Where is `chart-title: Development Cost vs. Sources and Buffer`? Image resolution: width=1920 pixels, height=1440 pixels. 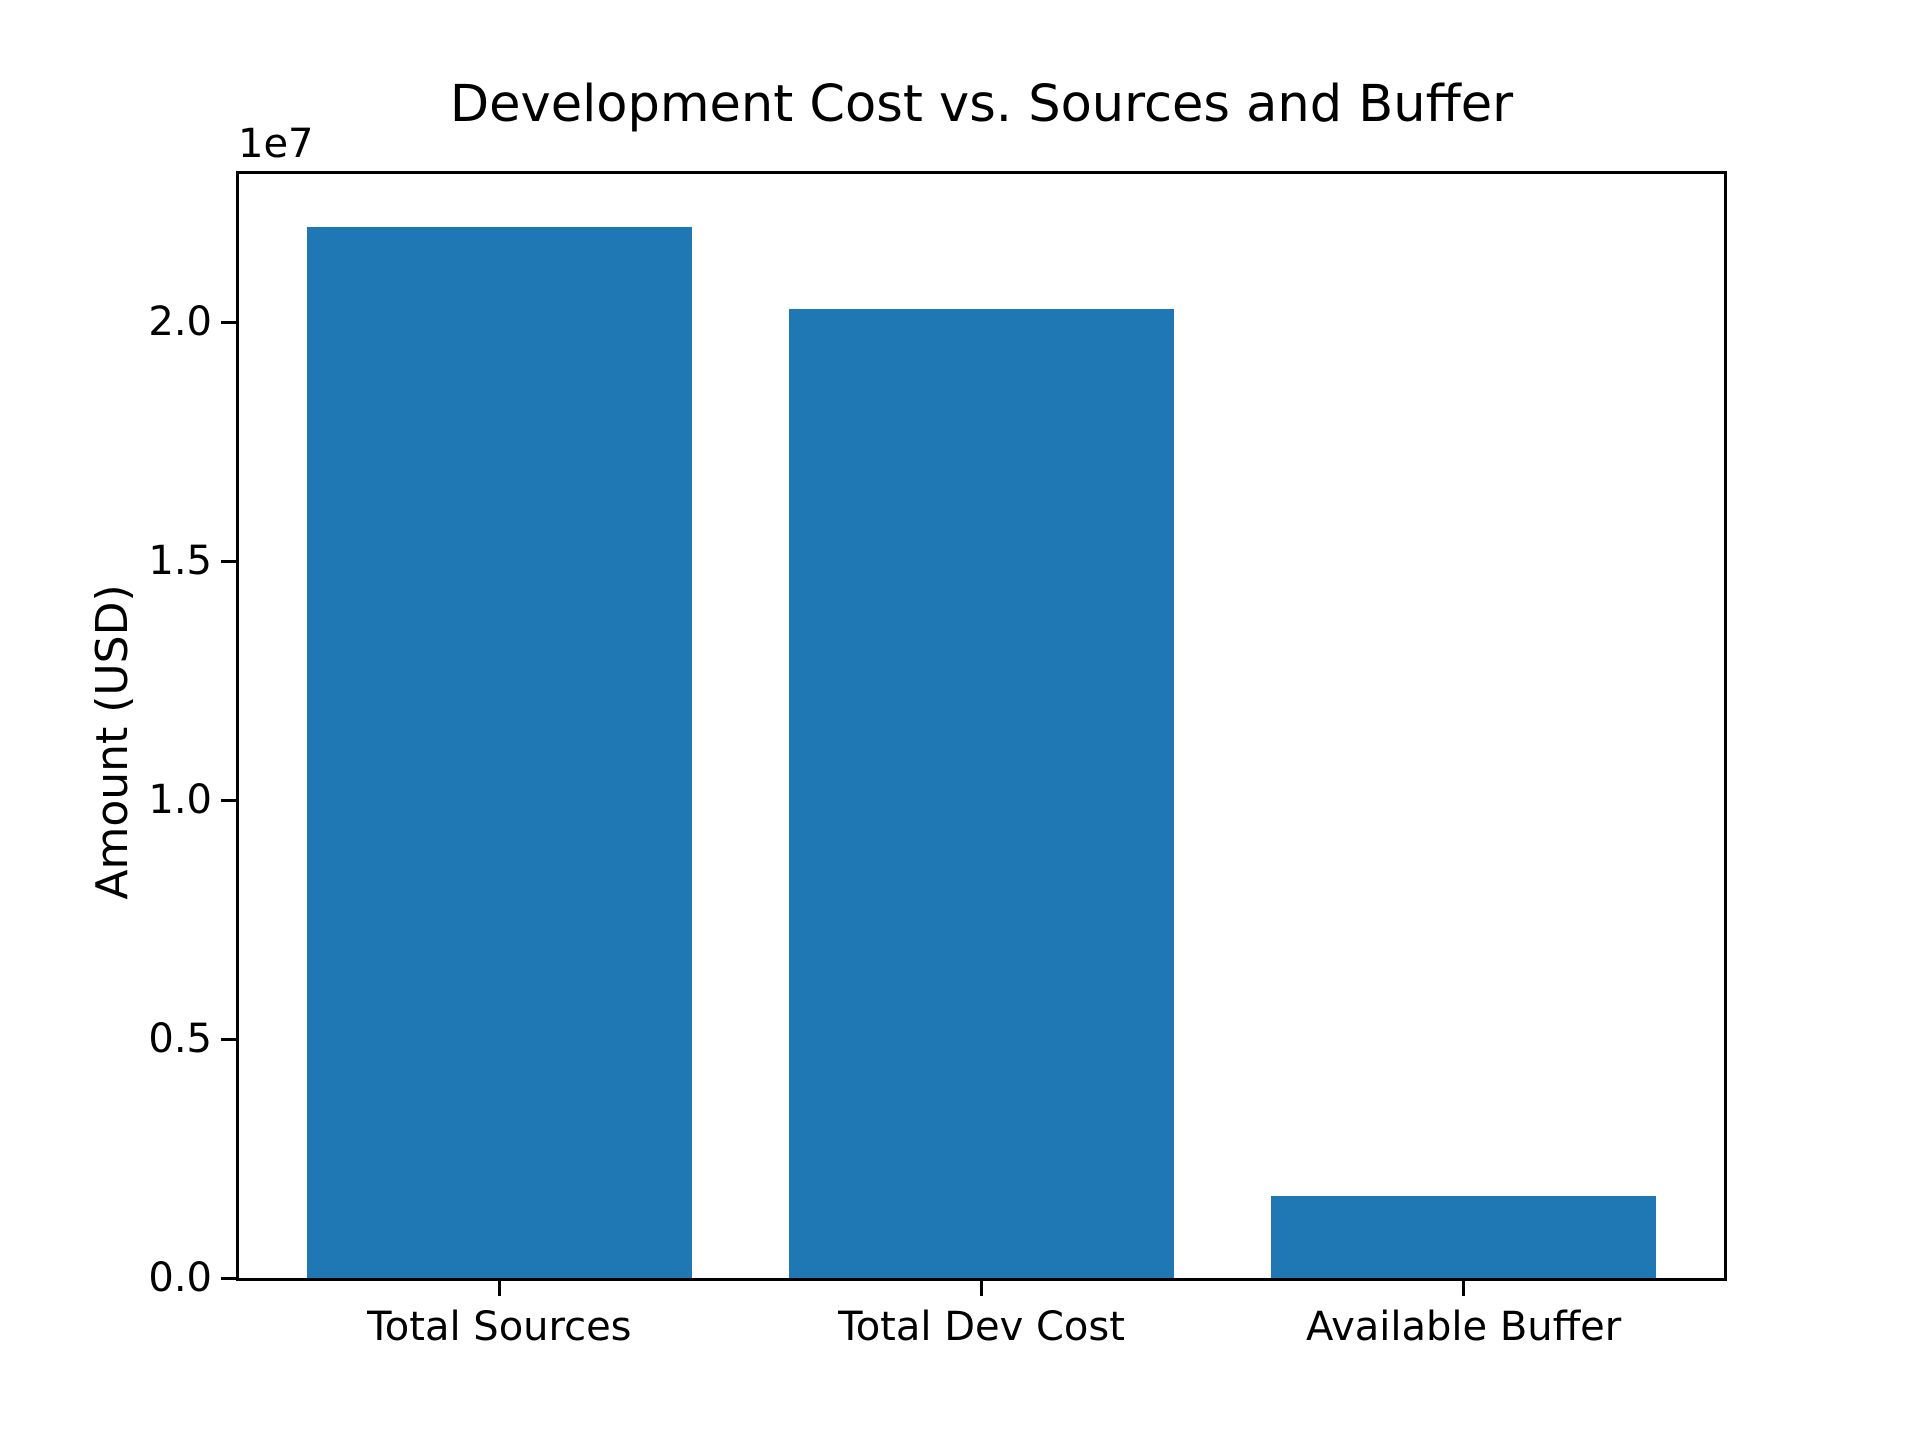 chart-title: Development Cost vs. Sources and Buffer is located at coordinates (981, 104).